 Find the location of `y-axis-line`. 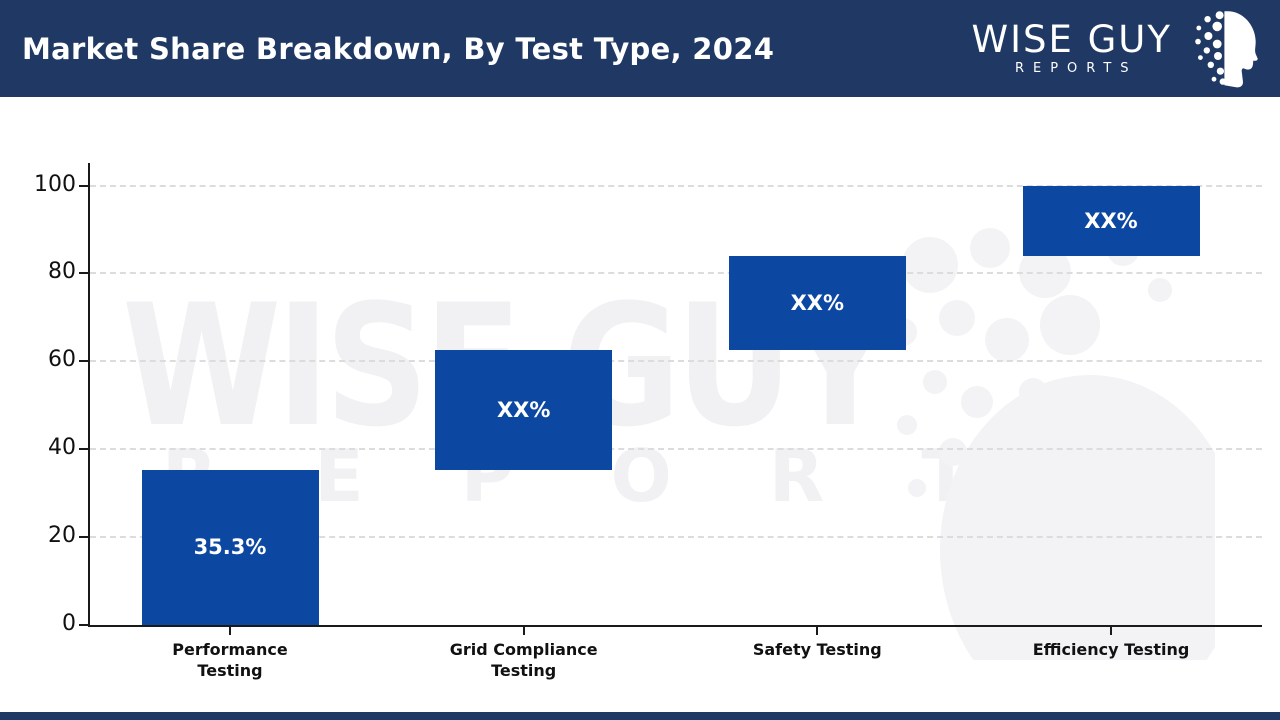

y-axis-line is located at coordinates (89, 395).